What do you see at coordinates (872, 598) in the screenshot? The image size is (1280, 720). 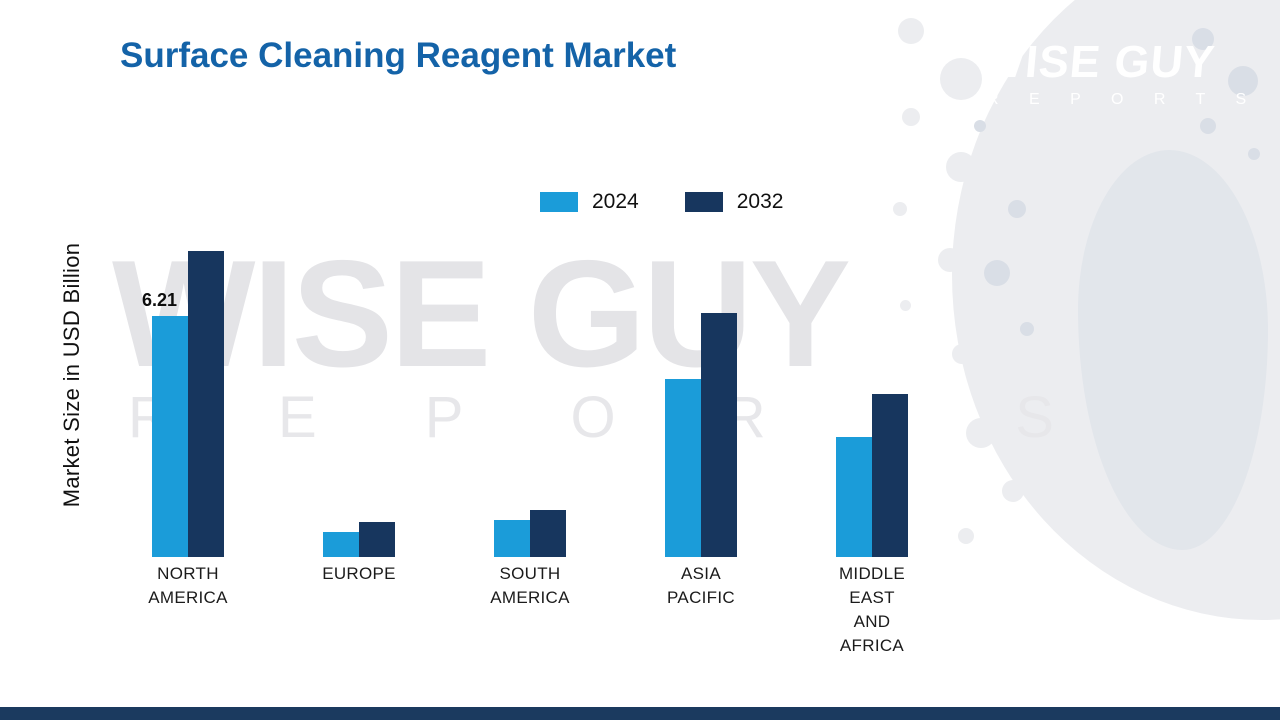 I see `category-label-line: EAST` at bounding box center [872, 598].